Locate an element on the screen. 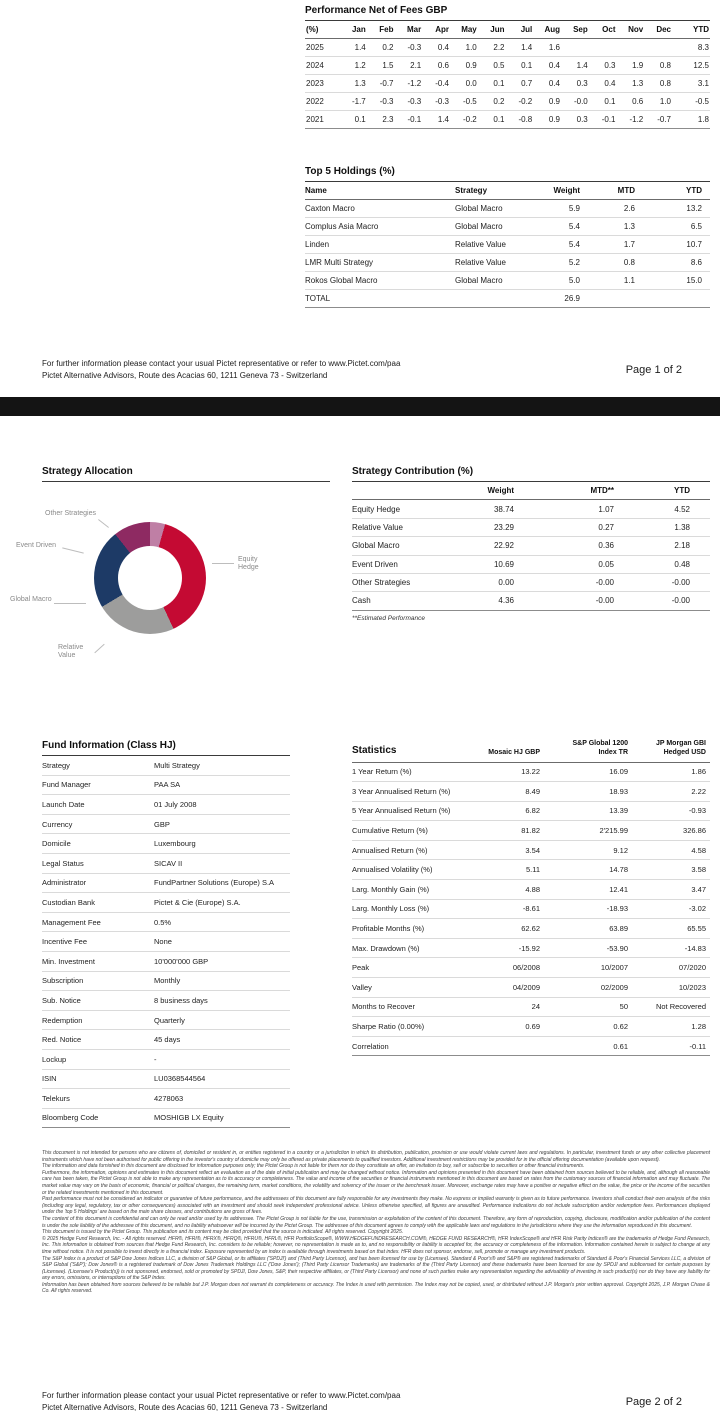  strategy-allocation-section: Strategy Allocation is located at coordinates (186, 474).